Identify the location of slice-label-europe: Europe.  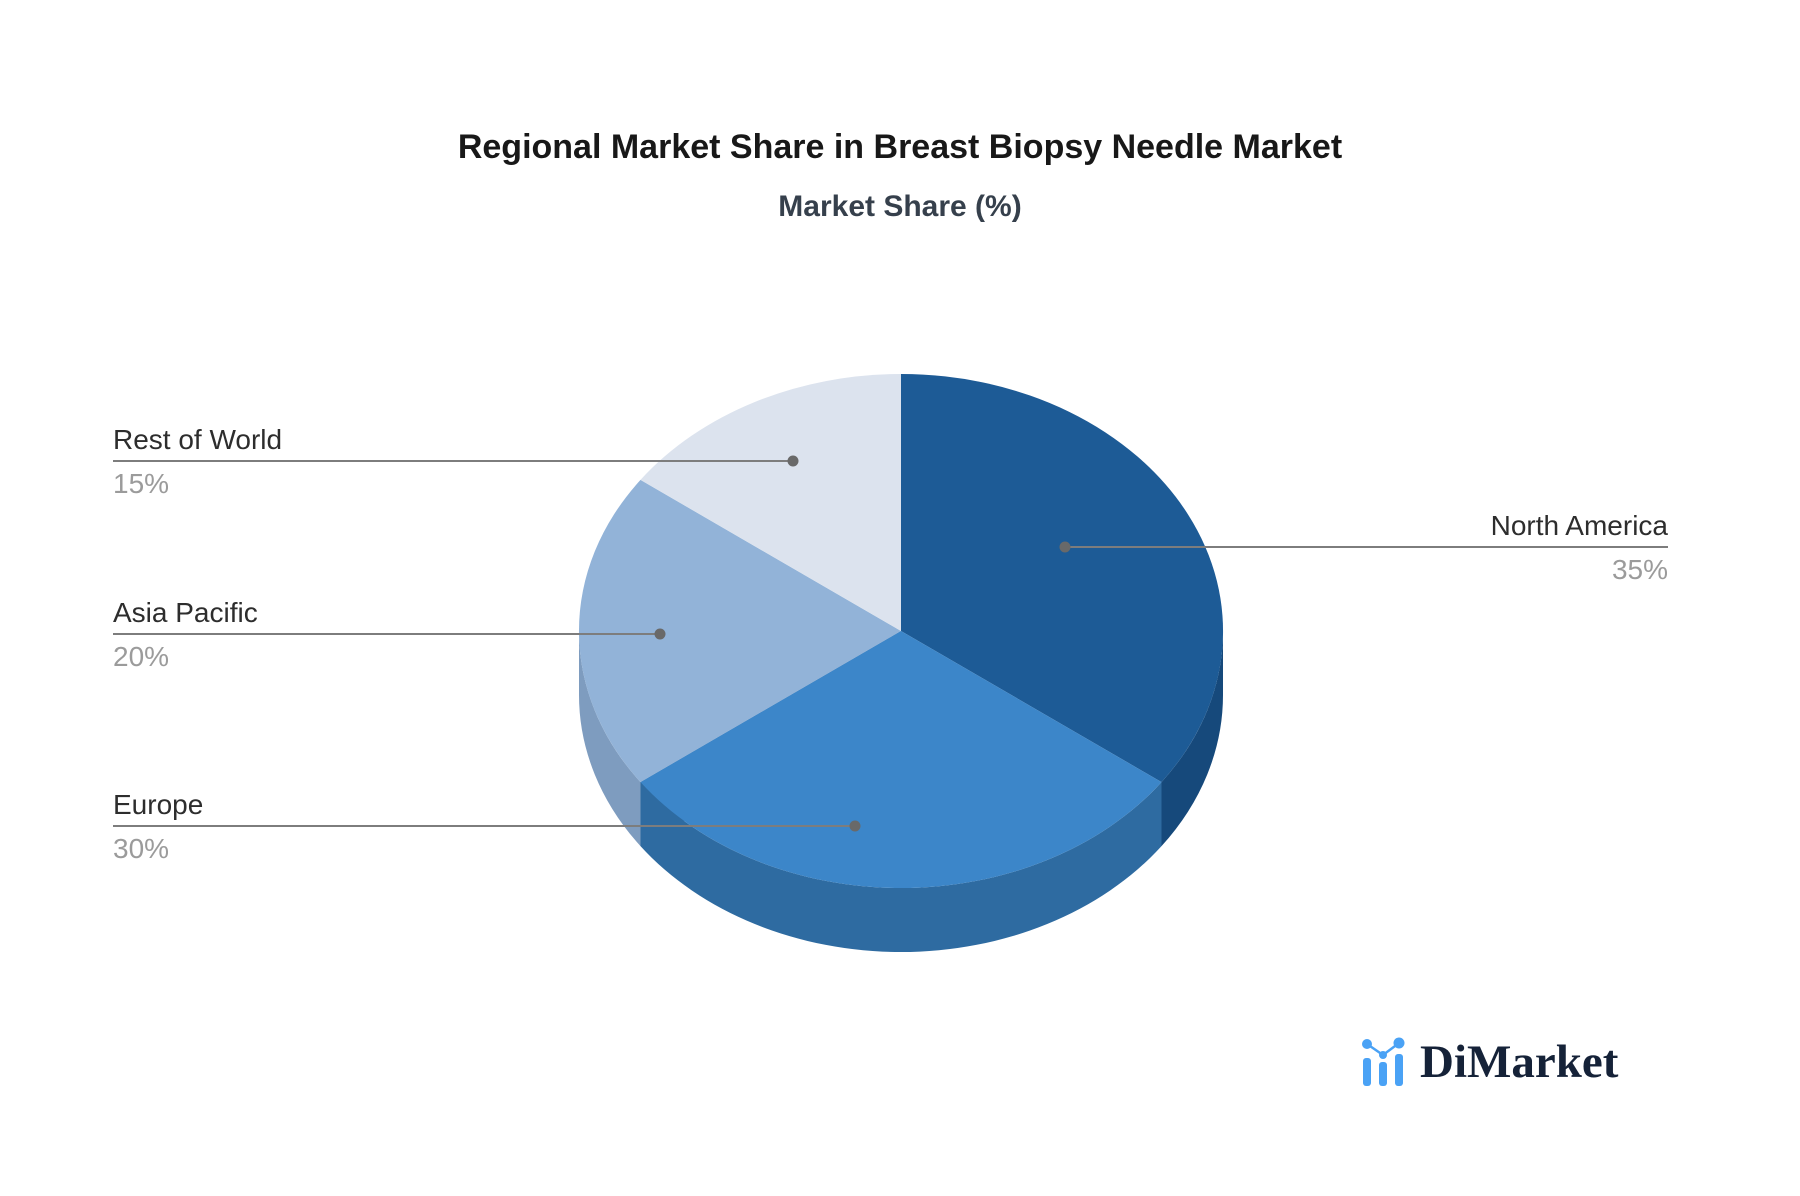
(158, 804).